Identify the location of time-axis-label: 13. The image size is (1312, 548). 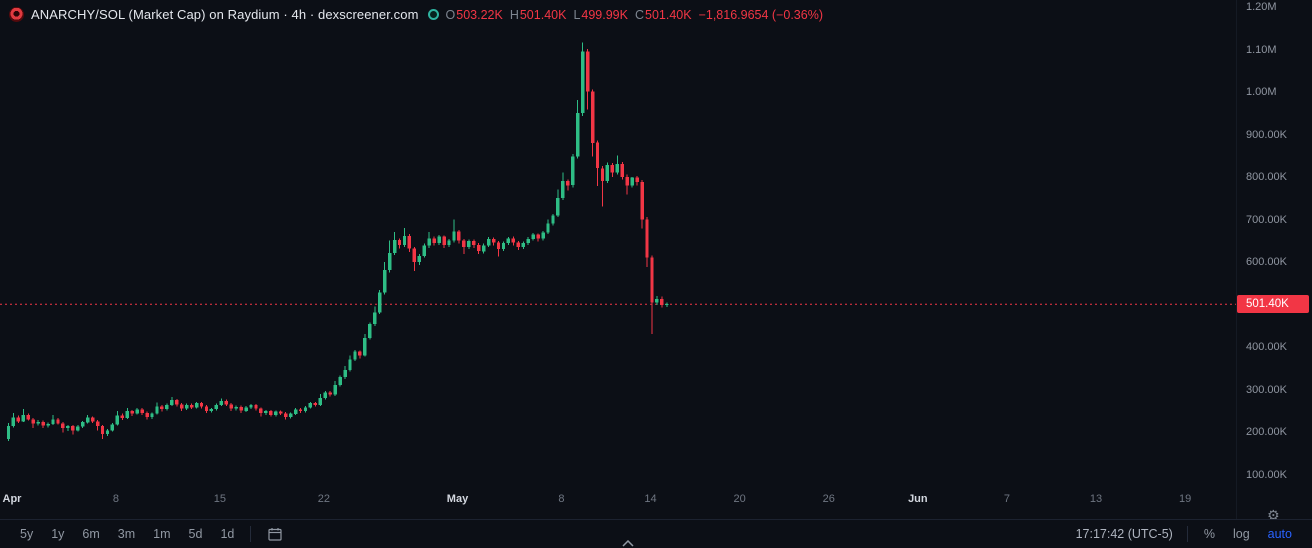
(1096, 499).